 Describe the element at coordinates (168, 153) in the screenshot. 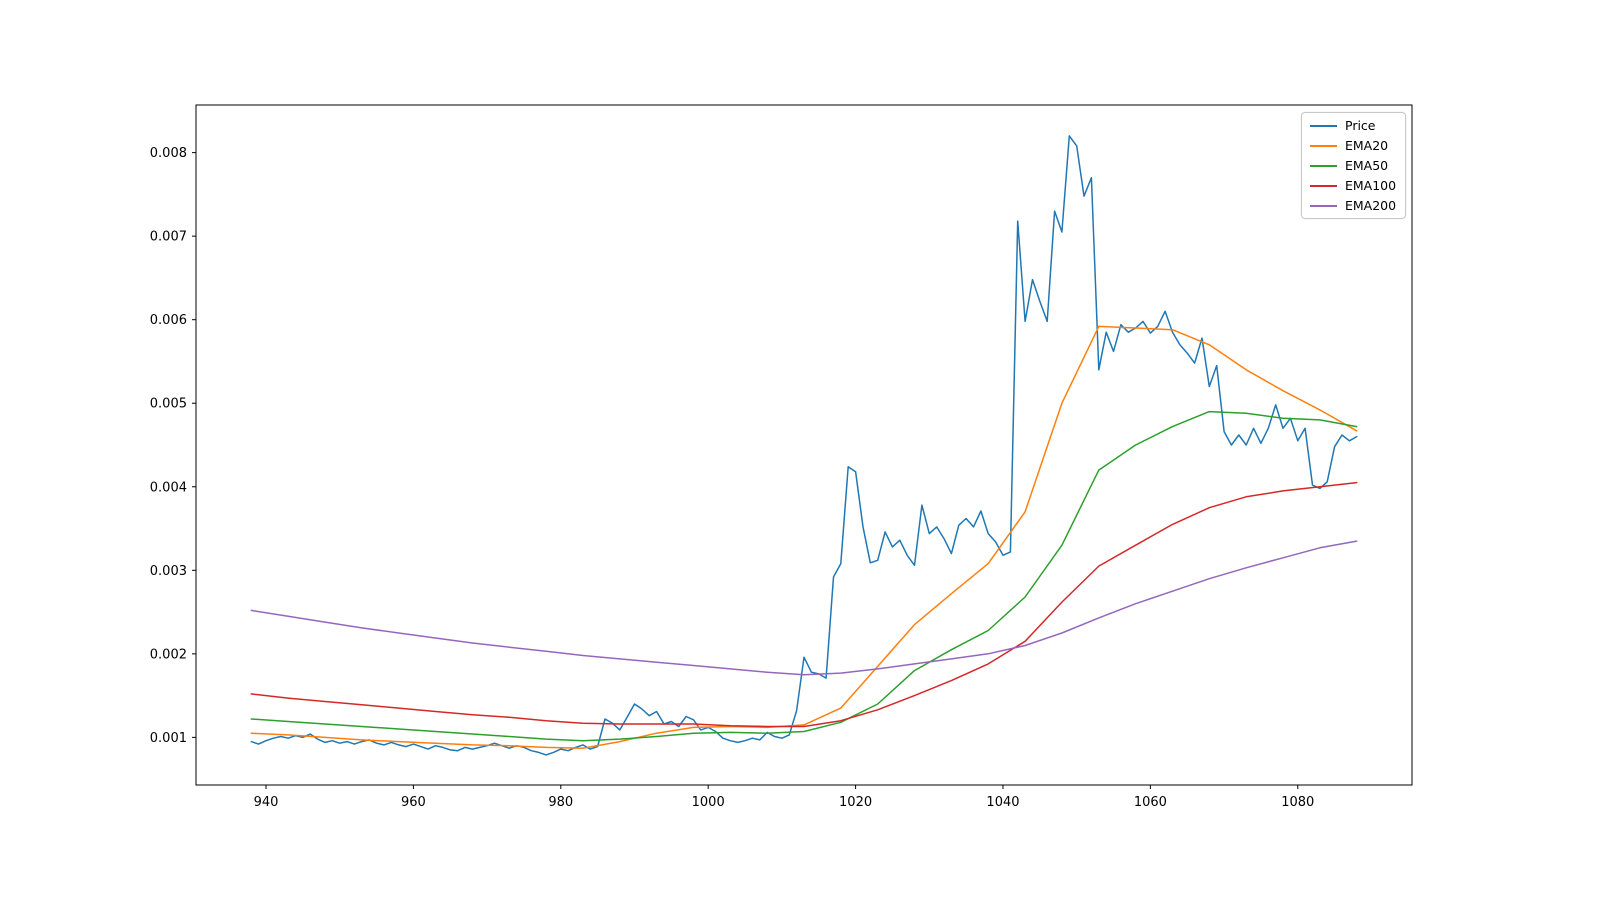

I see `y-tick-label: 0.008` at that location.